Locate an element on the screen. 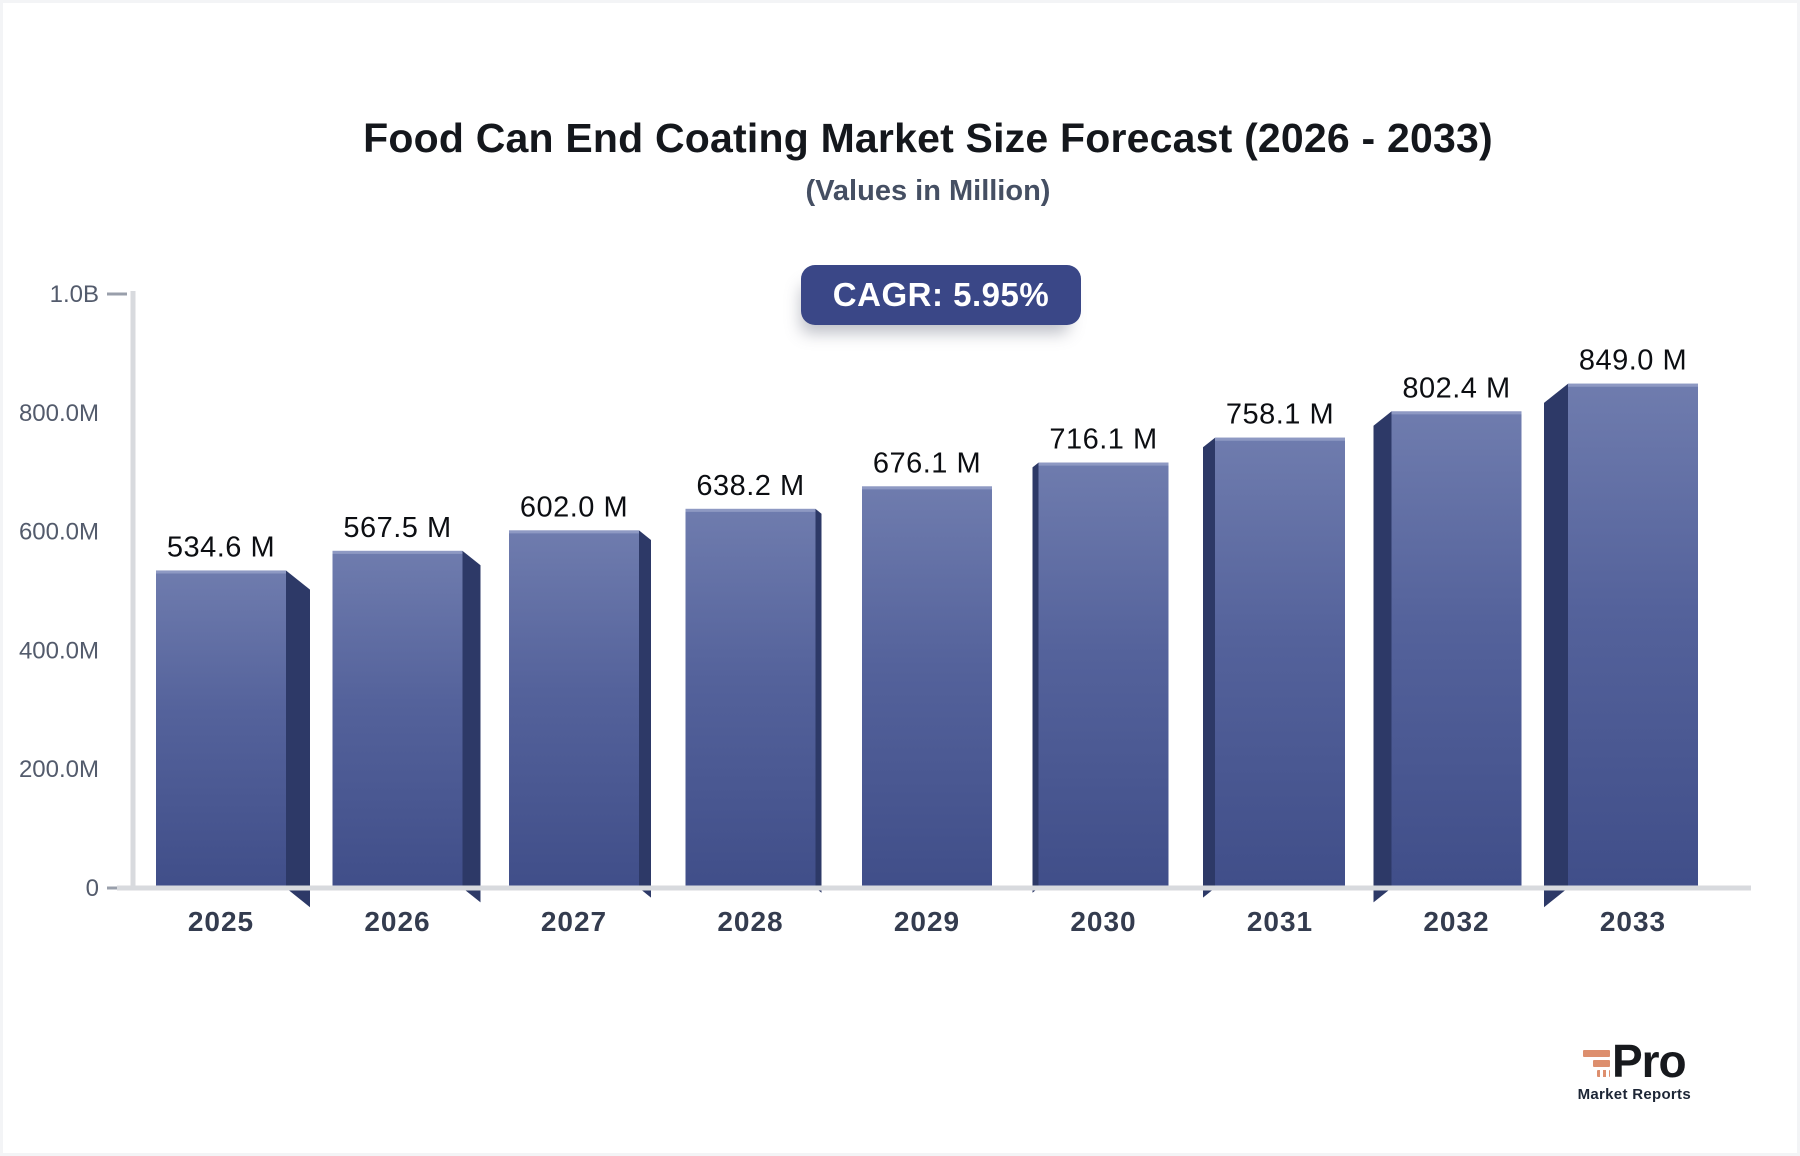 Image resolution: width=1800 pixels, height=1156 pixels. logo-row: Pro is located at coordinates (1634, 1061).